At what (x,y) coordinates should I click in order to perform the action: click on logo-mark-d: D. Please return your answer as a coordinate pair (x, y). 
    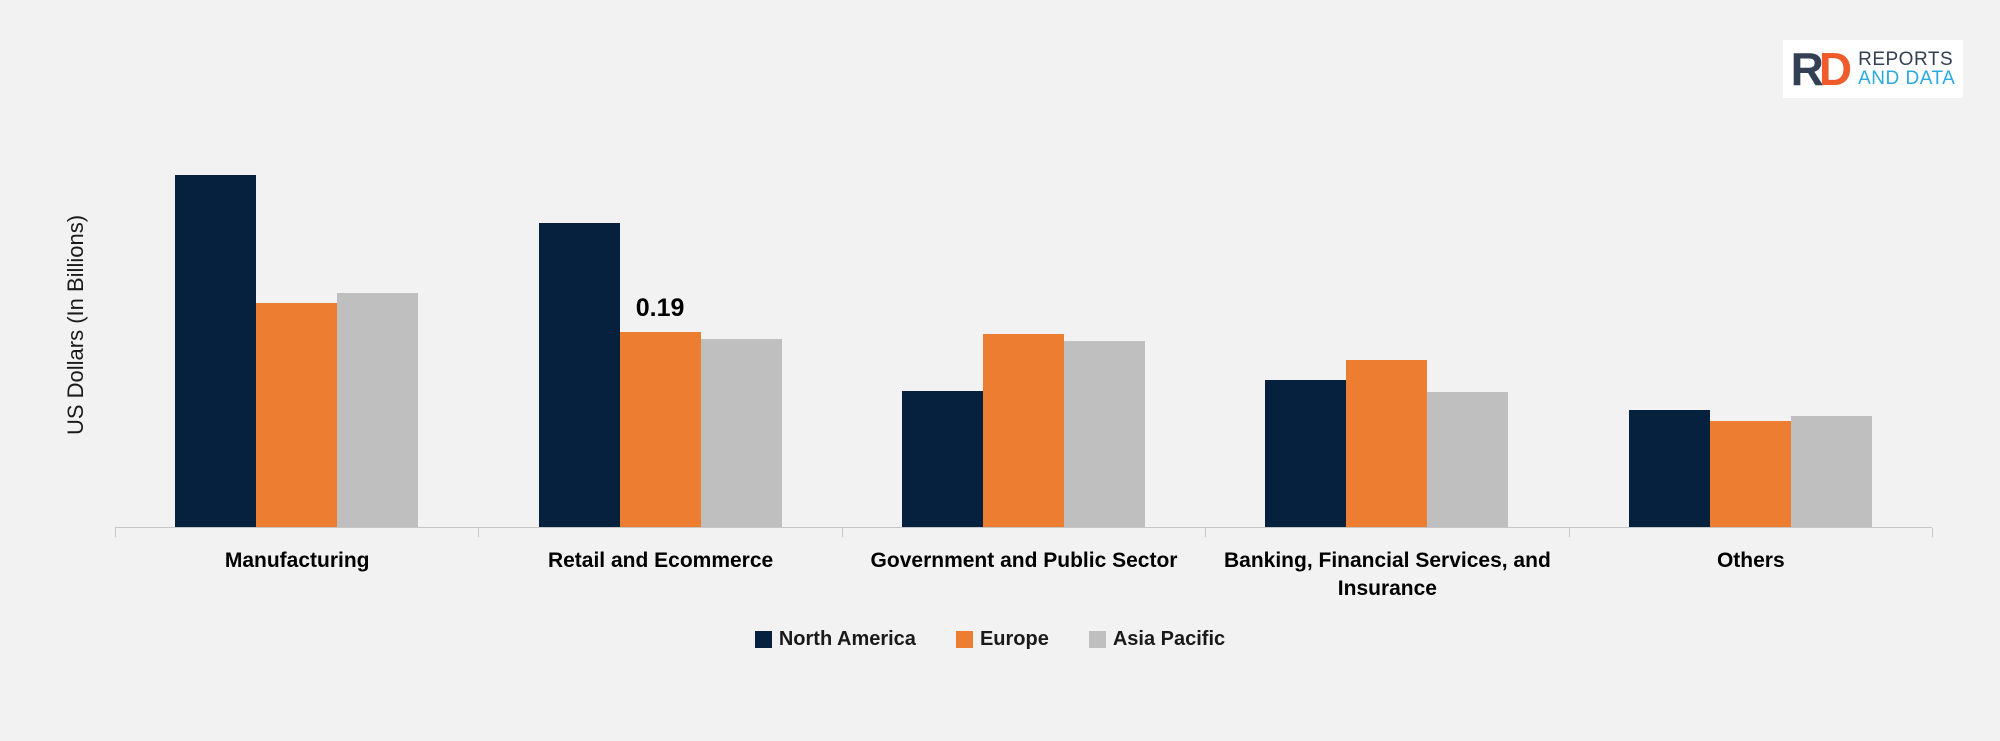
    Looking at the image, I should click on (1835, 69).